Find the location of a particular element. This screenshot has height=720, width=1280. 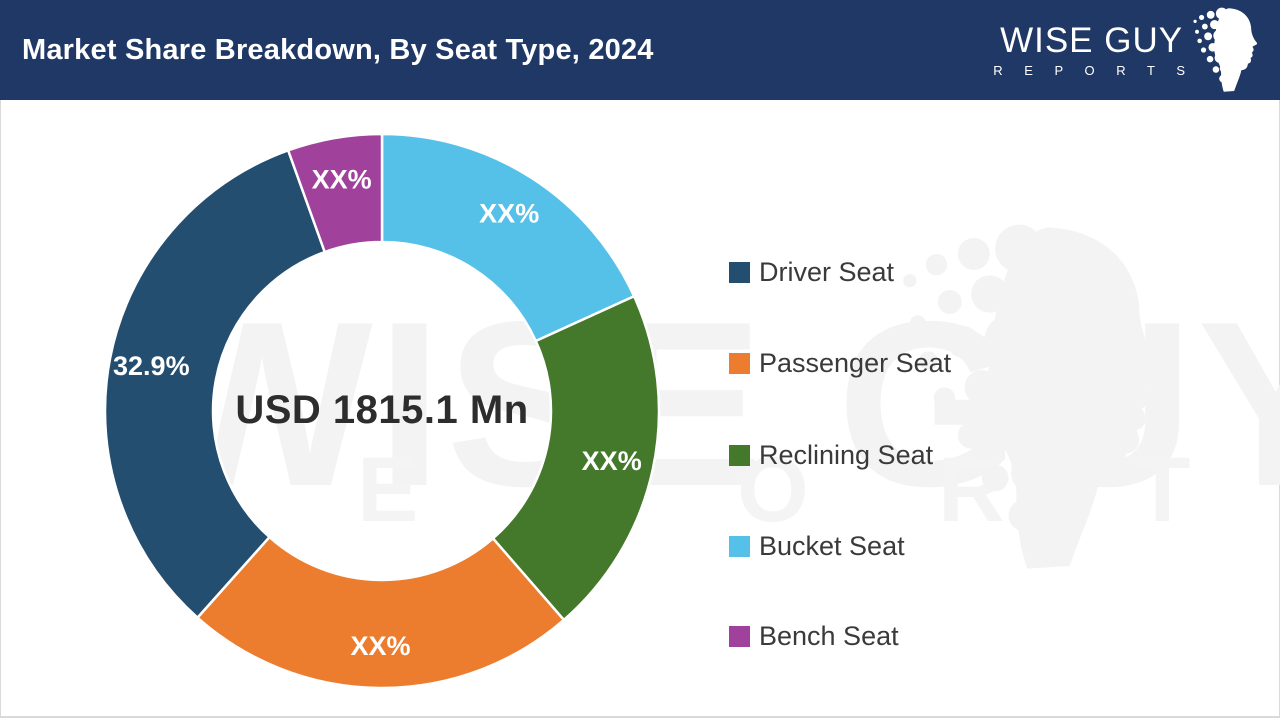

legend-label: Bench Seat is located at coordinates (829, 635).